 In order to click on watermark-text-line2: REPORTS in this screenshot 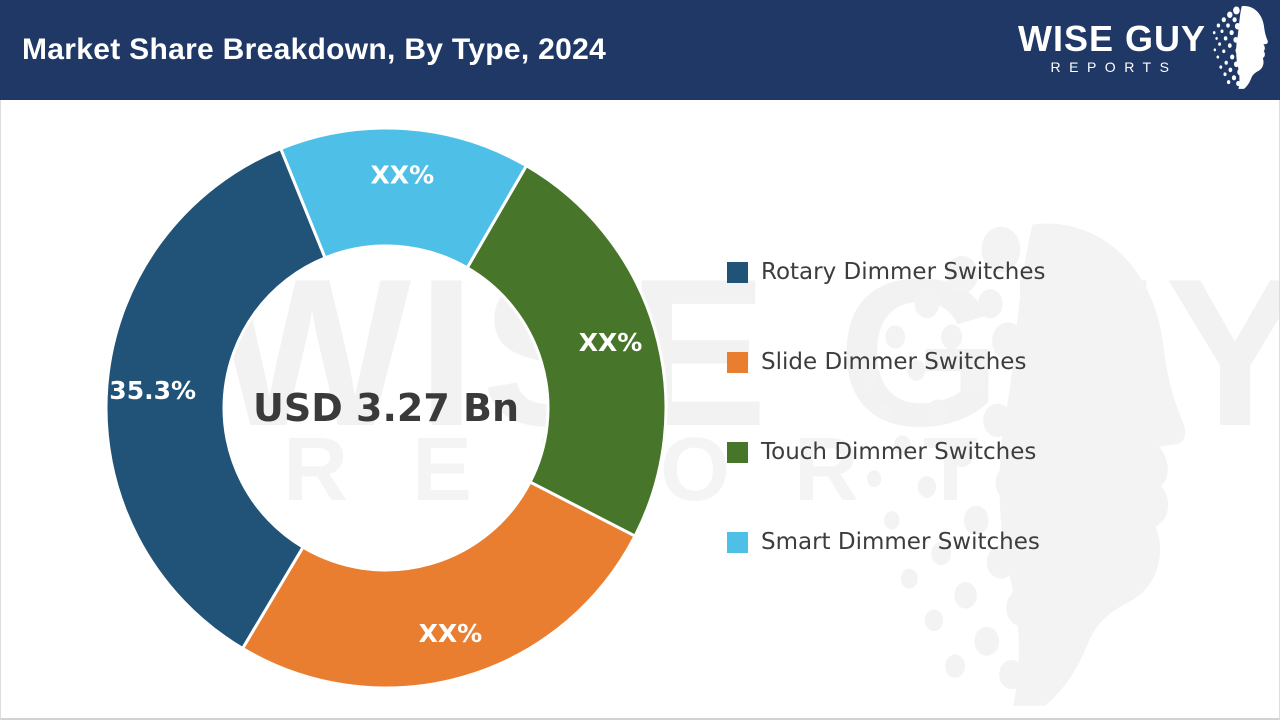, I will do `click(725, 470)`.